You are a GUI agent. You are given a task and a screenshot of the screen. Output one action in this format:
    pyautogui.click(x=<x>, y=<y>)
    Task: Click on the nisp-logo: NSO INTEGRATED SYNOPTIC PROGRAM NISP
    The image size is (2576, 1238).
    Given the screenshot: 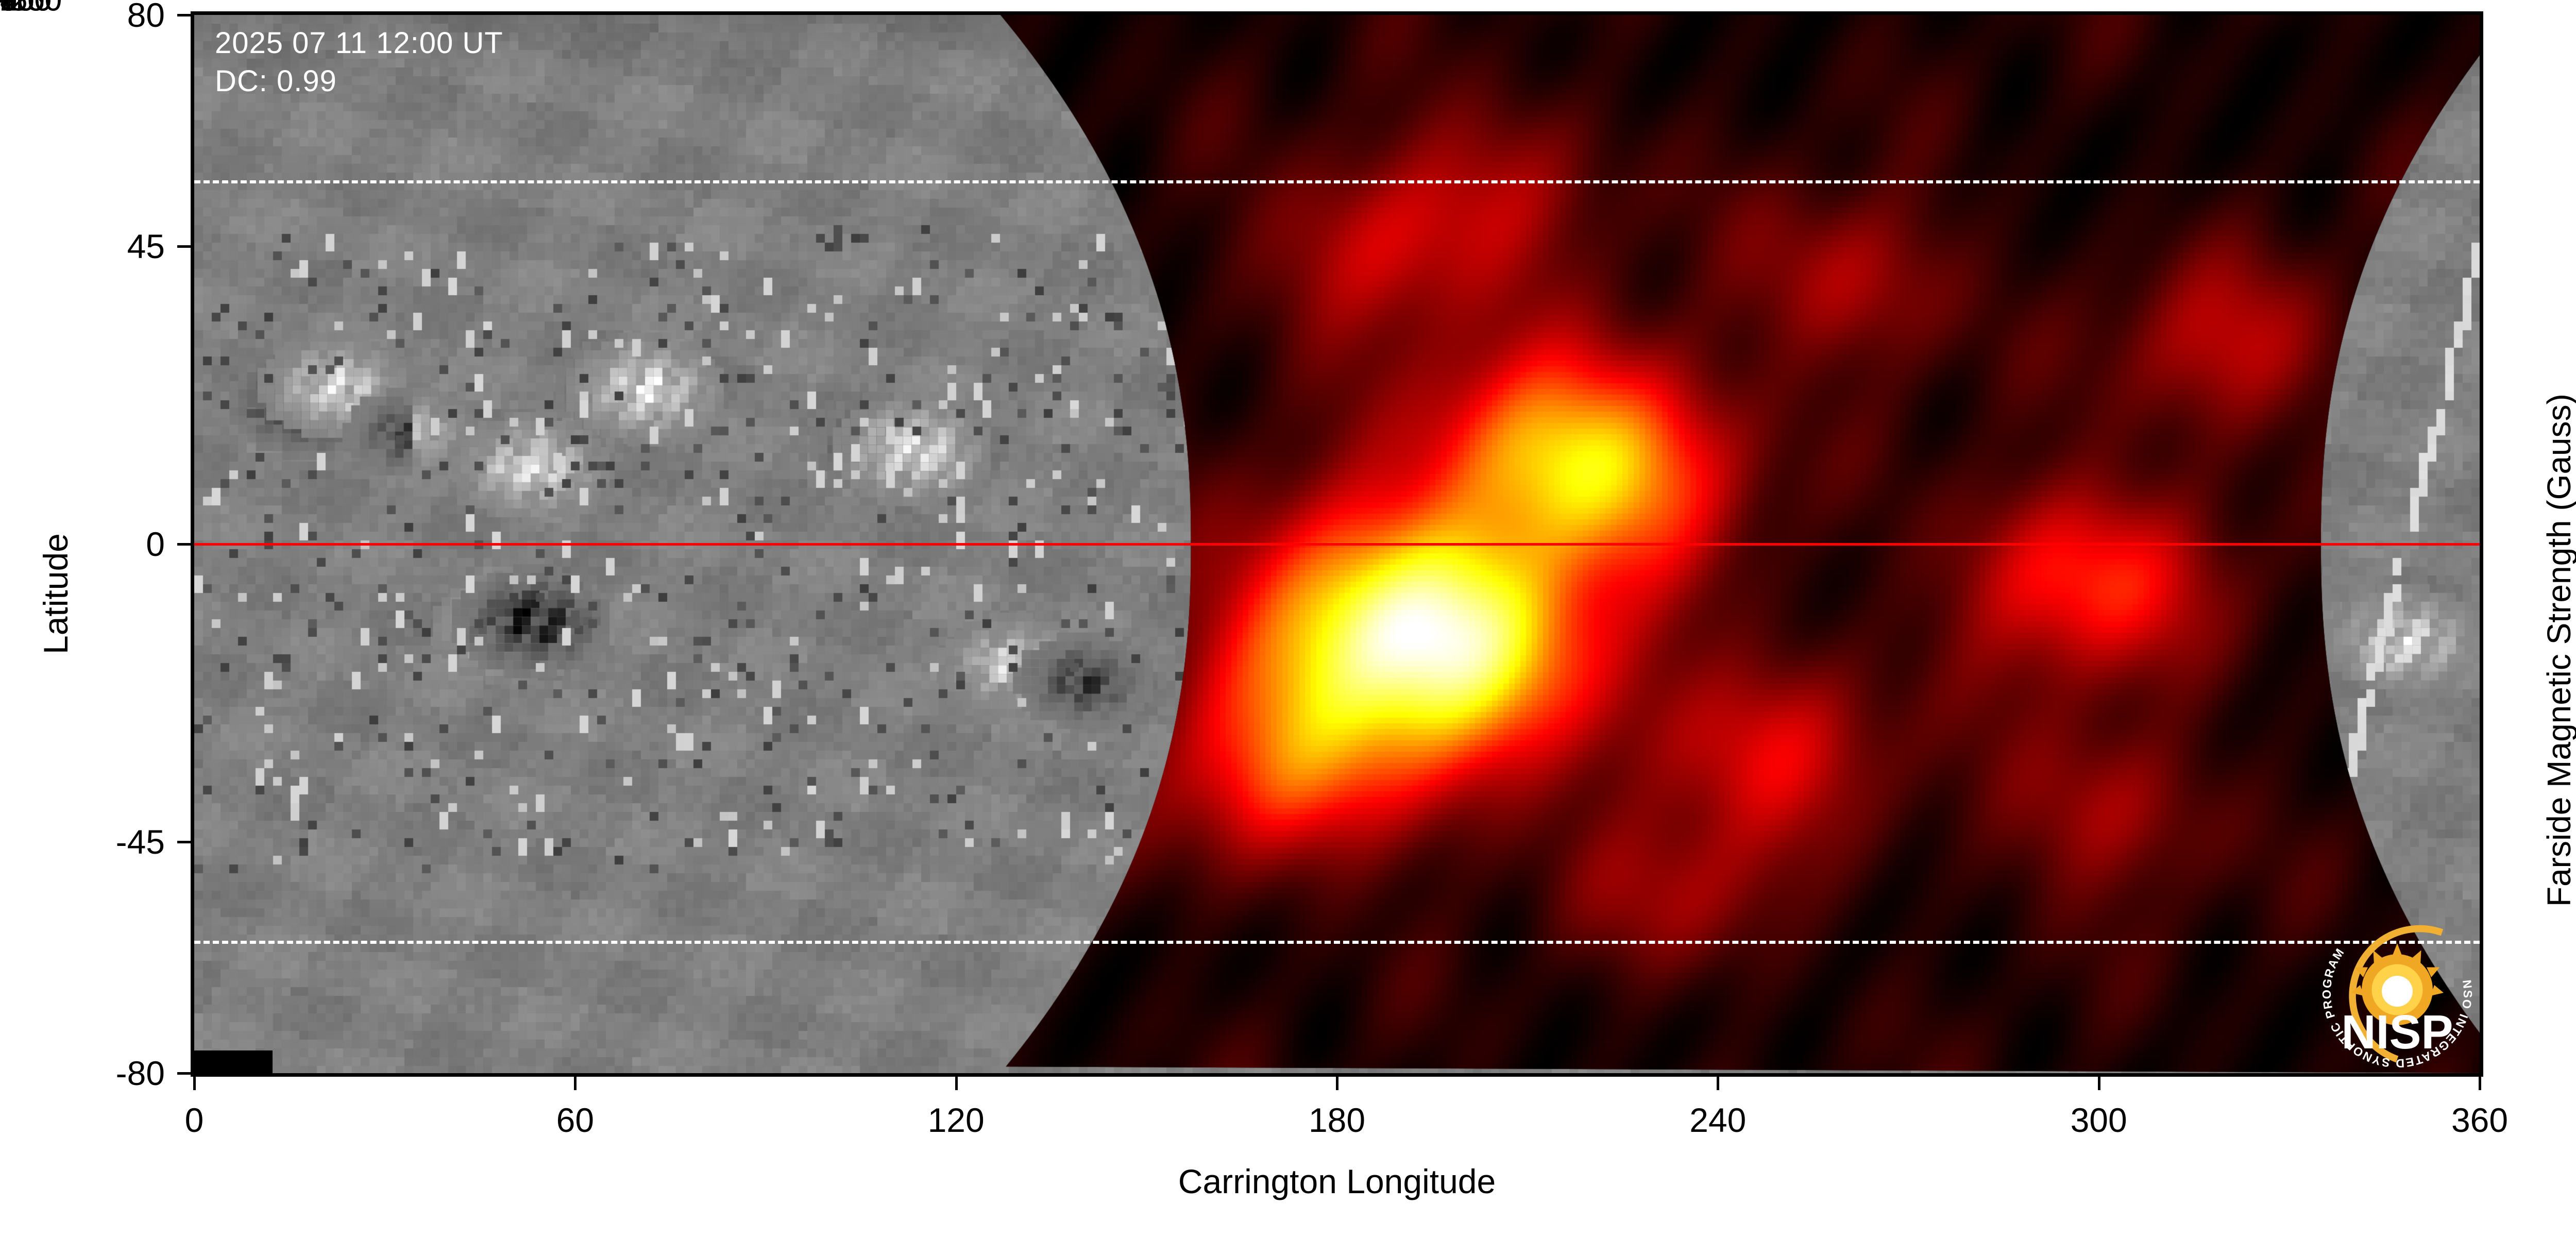 What is the action you would take?
    pyautogui.click(x=2396, y=997)
    